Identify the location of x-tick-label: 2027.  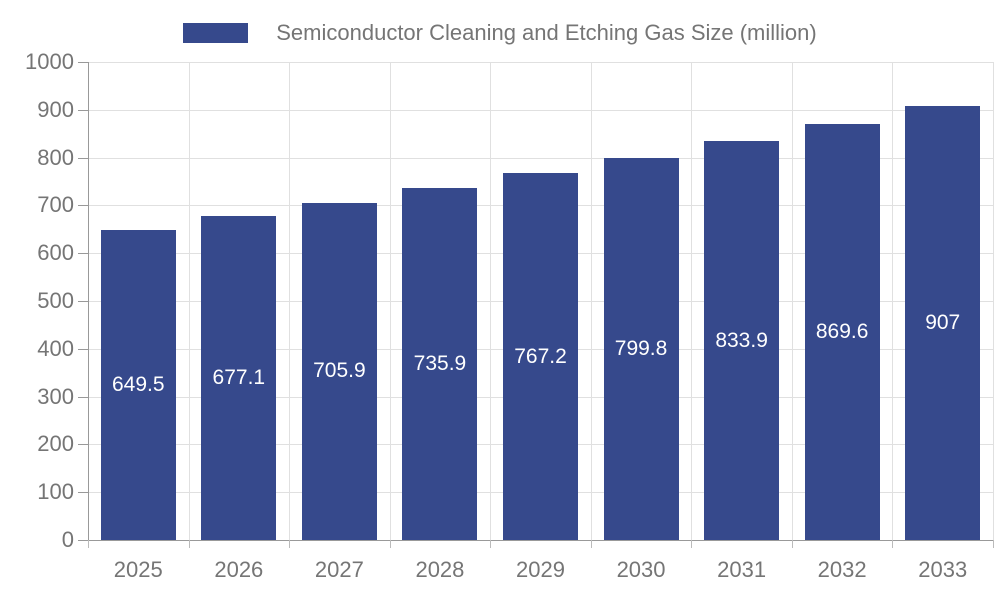
(339, 569).